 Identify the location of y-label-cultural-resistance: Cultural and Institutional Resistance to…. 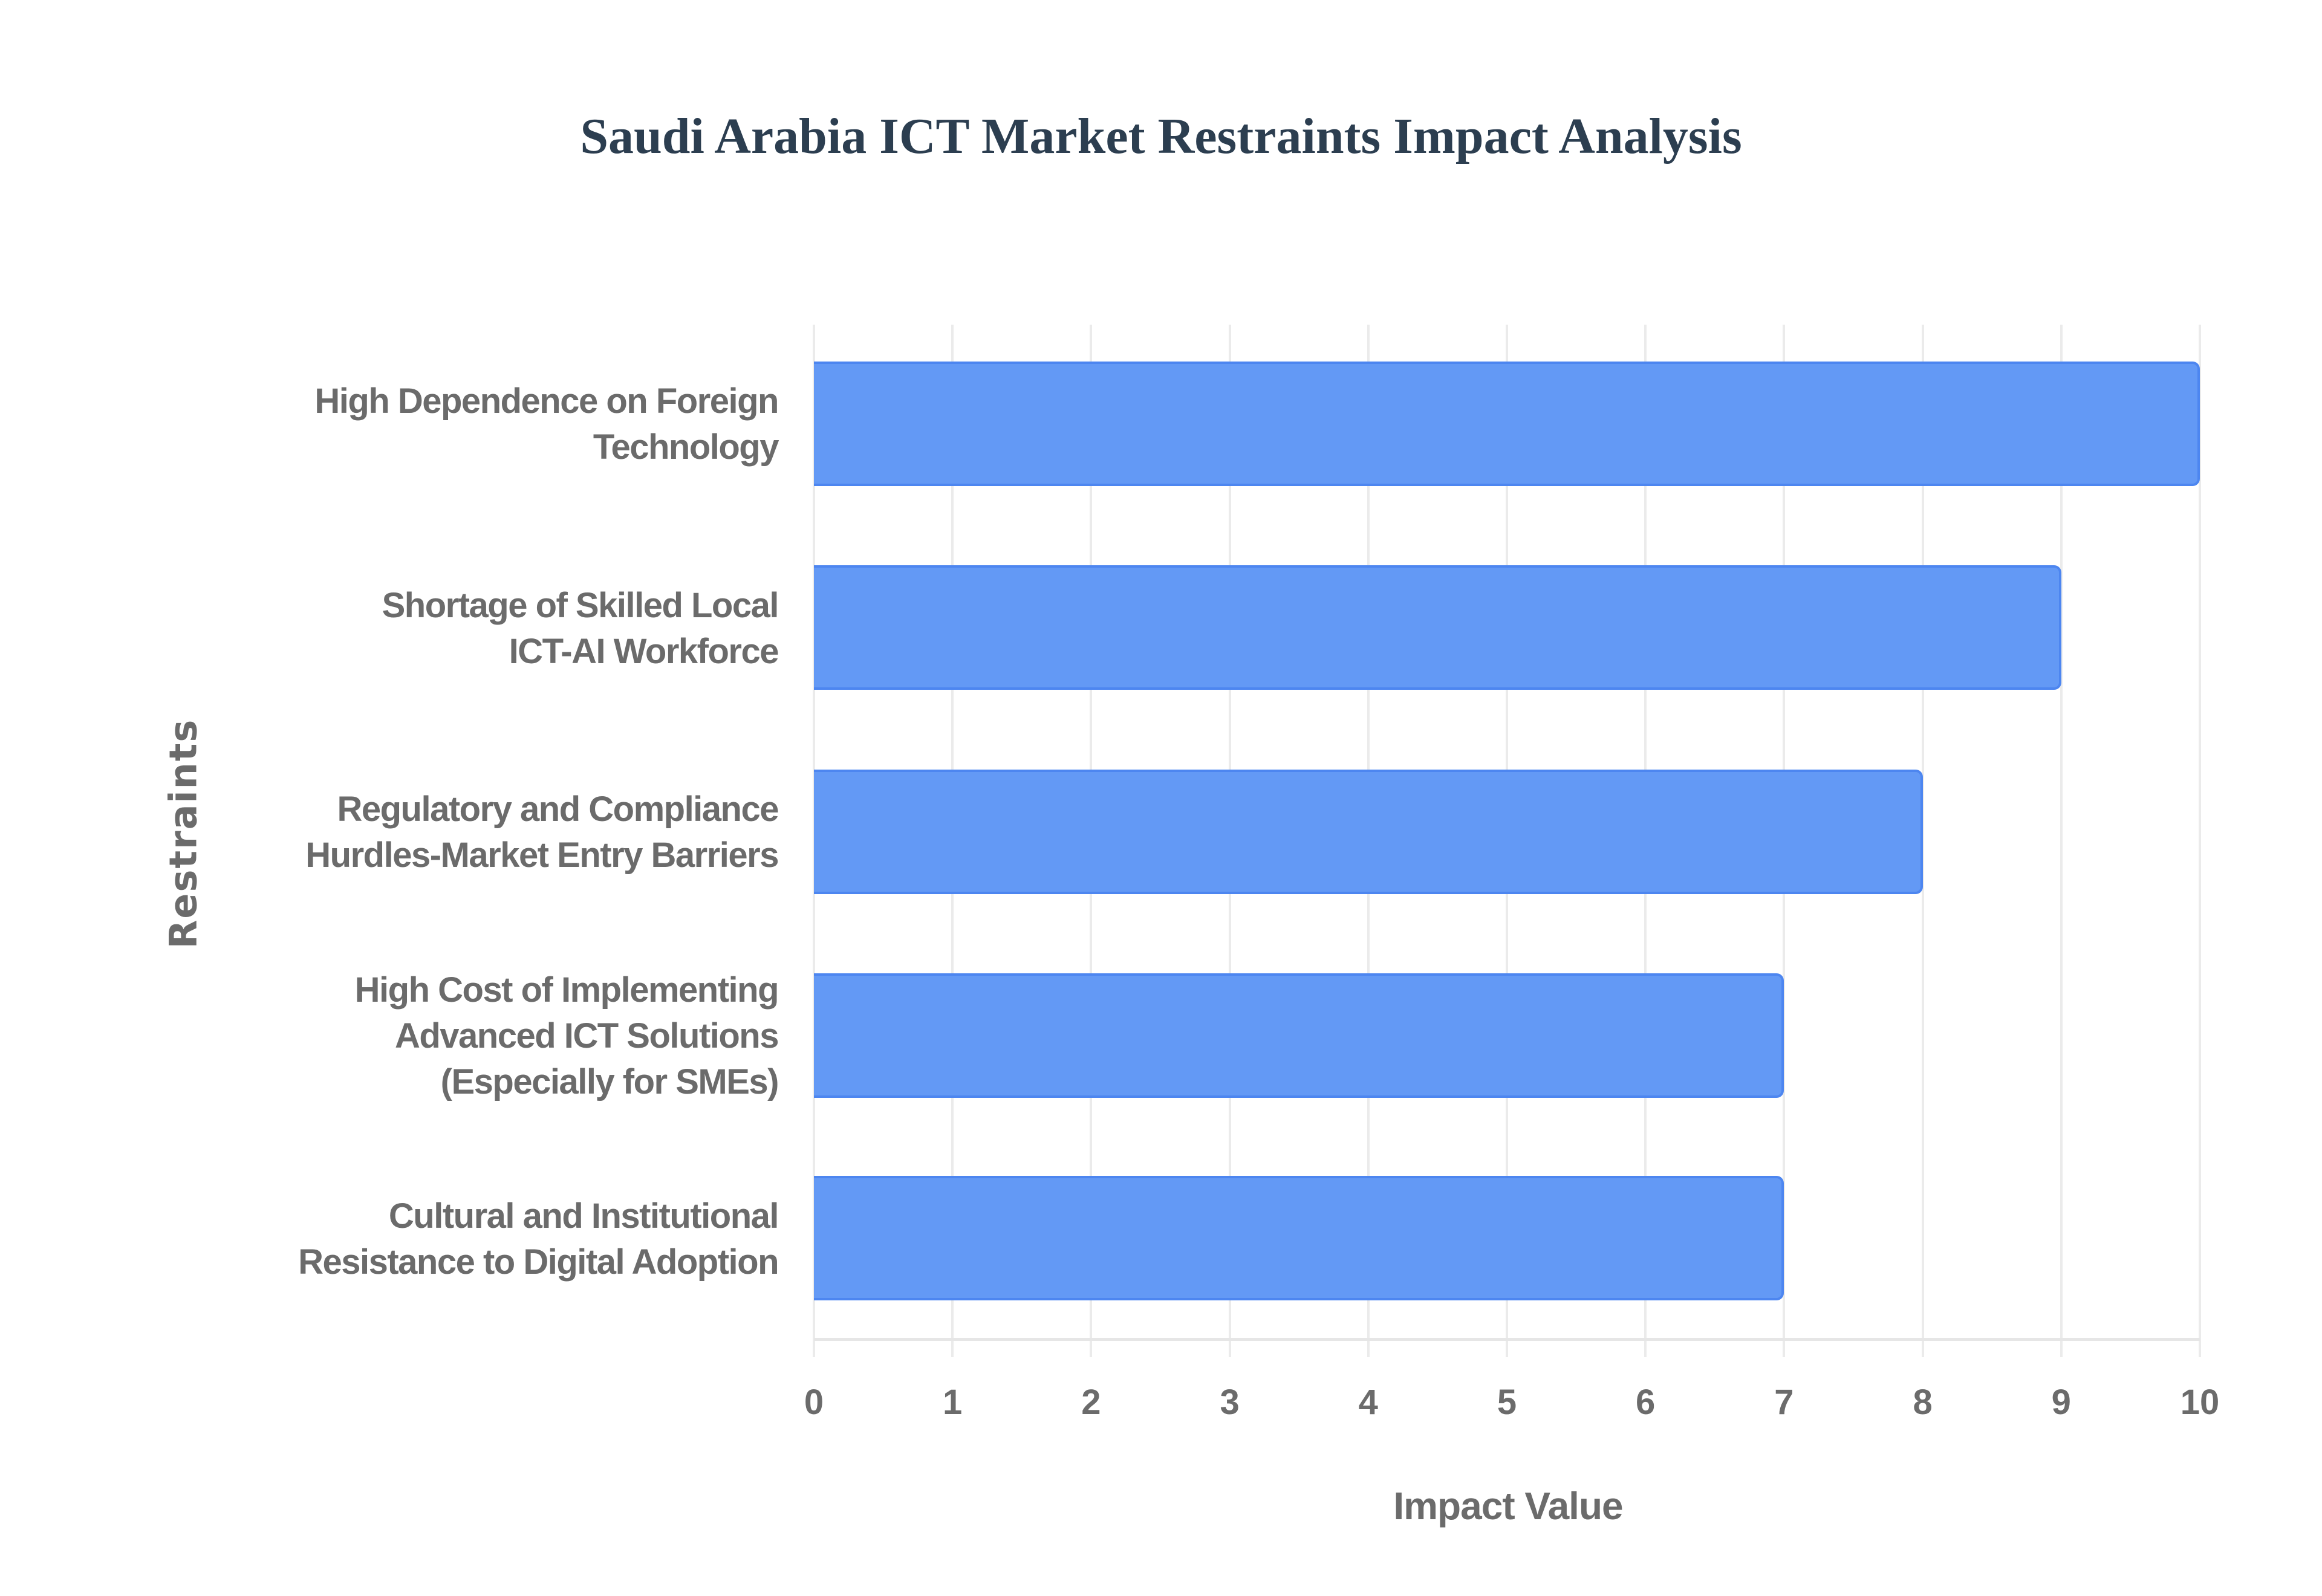
(538, 1239).